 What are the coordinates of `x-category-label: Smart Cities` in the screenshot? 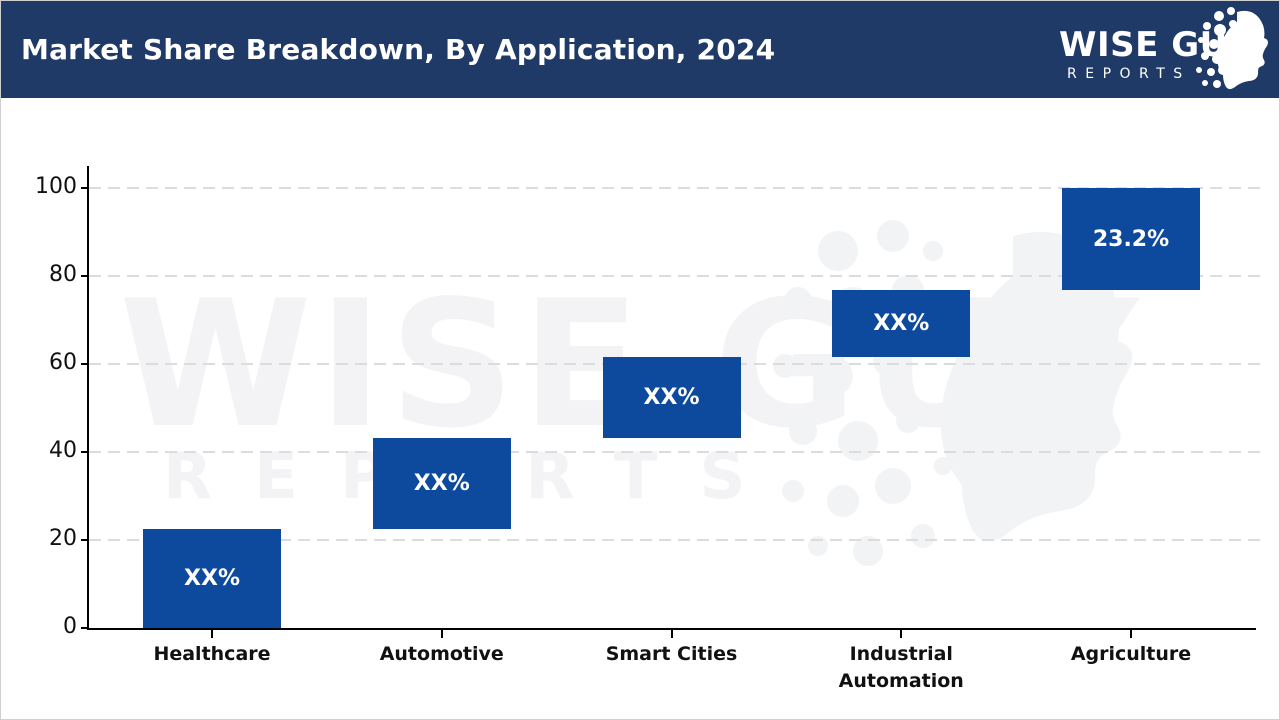 It's located at (671, 654).